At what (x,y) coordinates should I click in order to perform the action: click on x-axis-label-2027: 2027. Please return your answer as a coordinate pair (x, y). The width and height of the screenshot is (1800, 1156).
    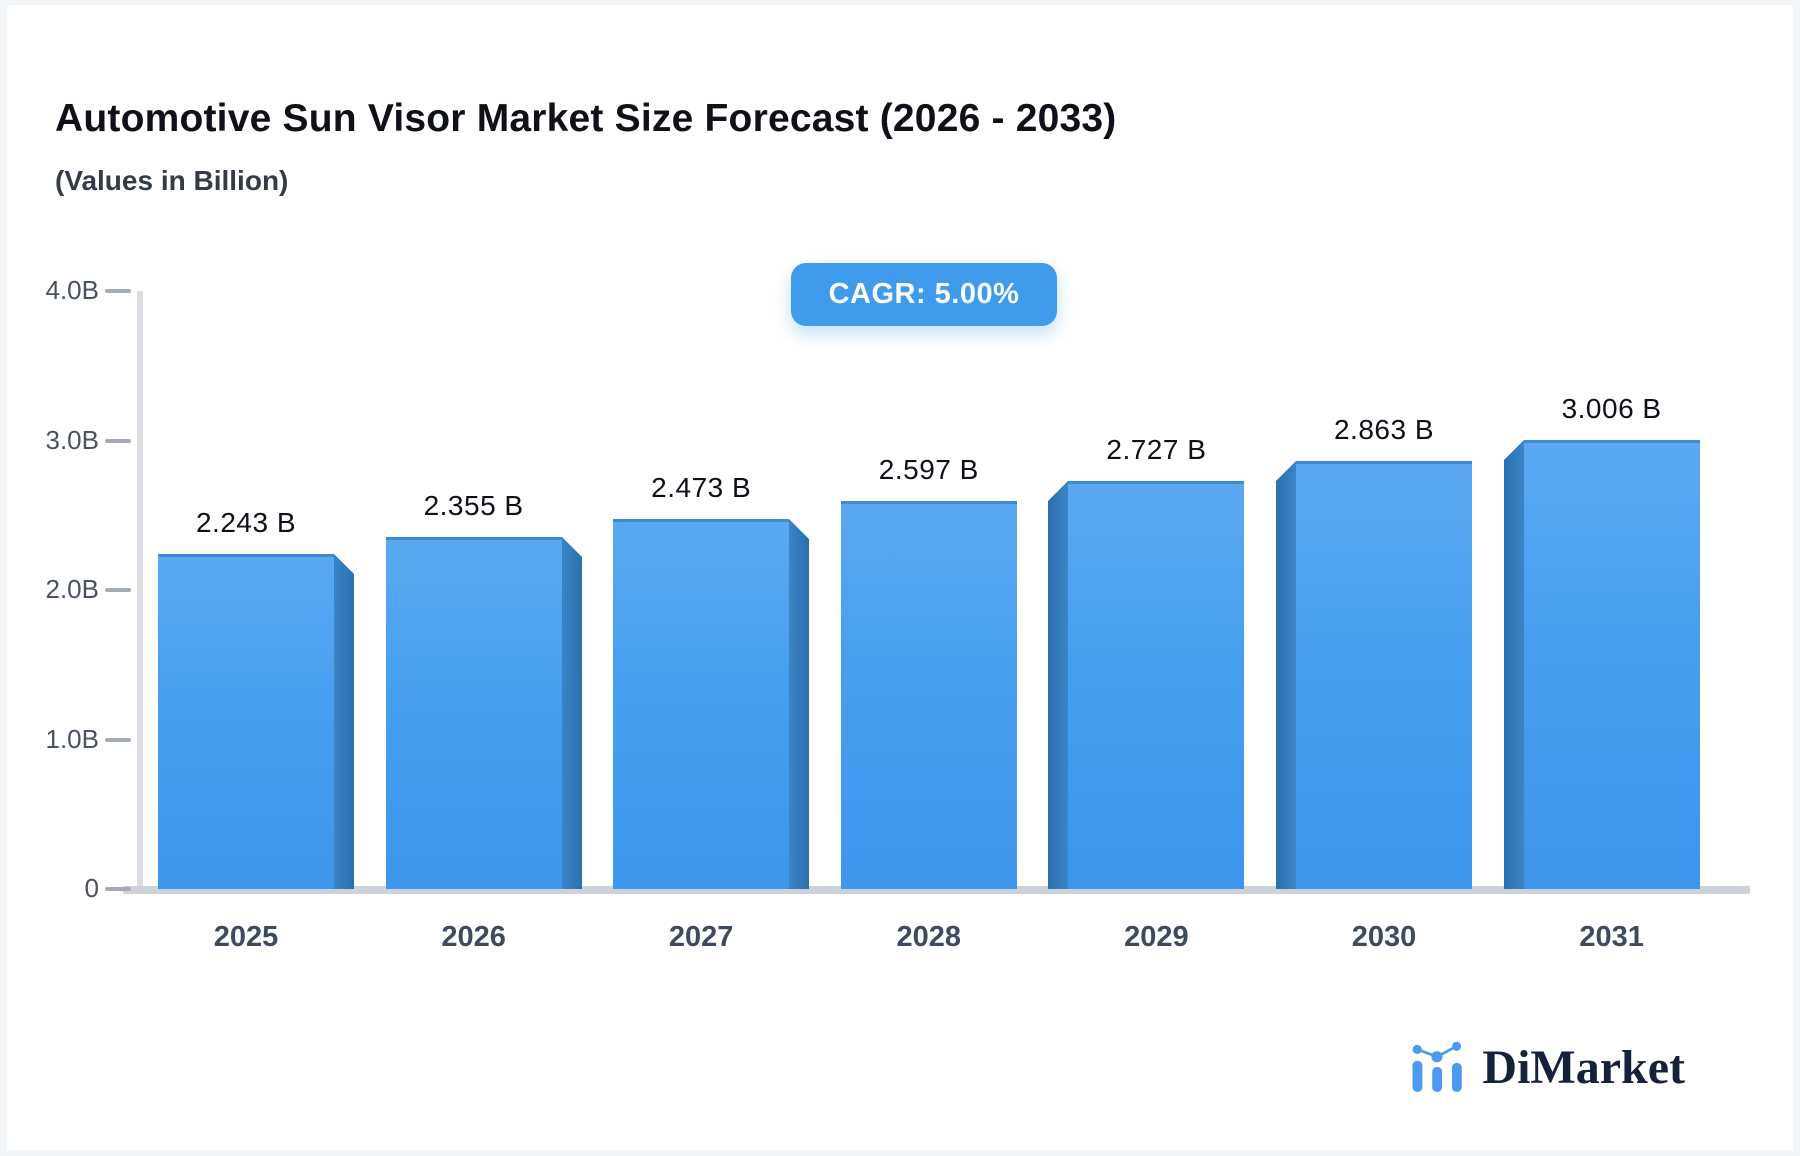
    Looking at the image, I should click on (701, 937).